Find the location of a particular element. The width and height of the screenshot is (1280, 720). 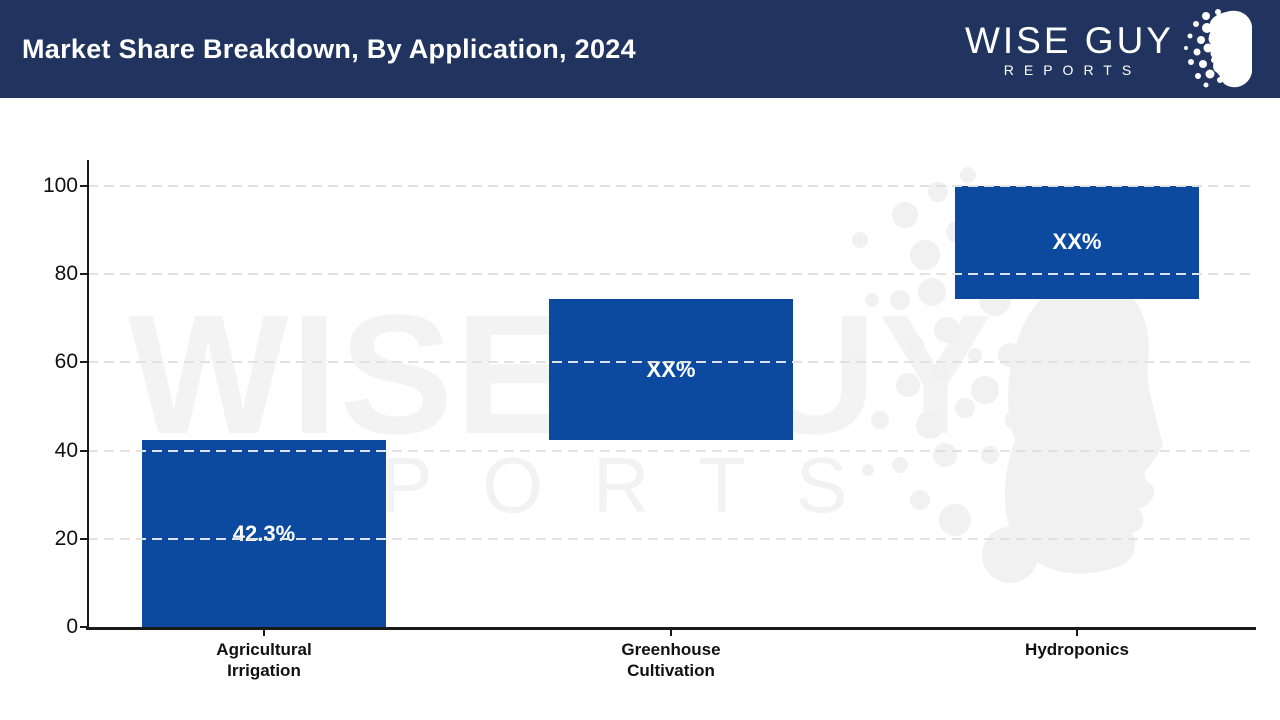

logo-face-icon is located at coordinates (1218, 48).